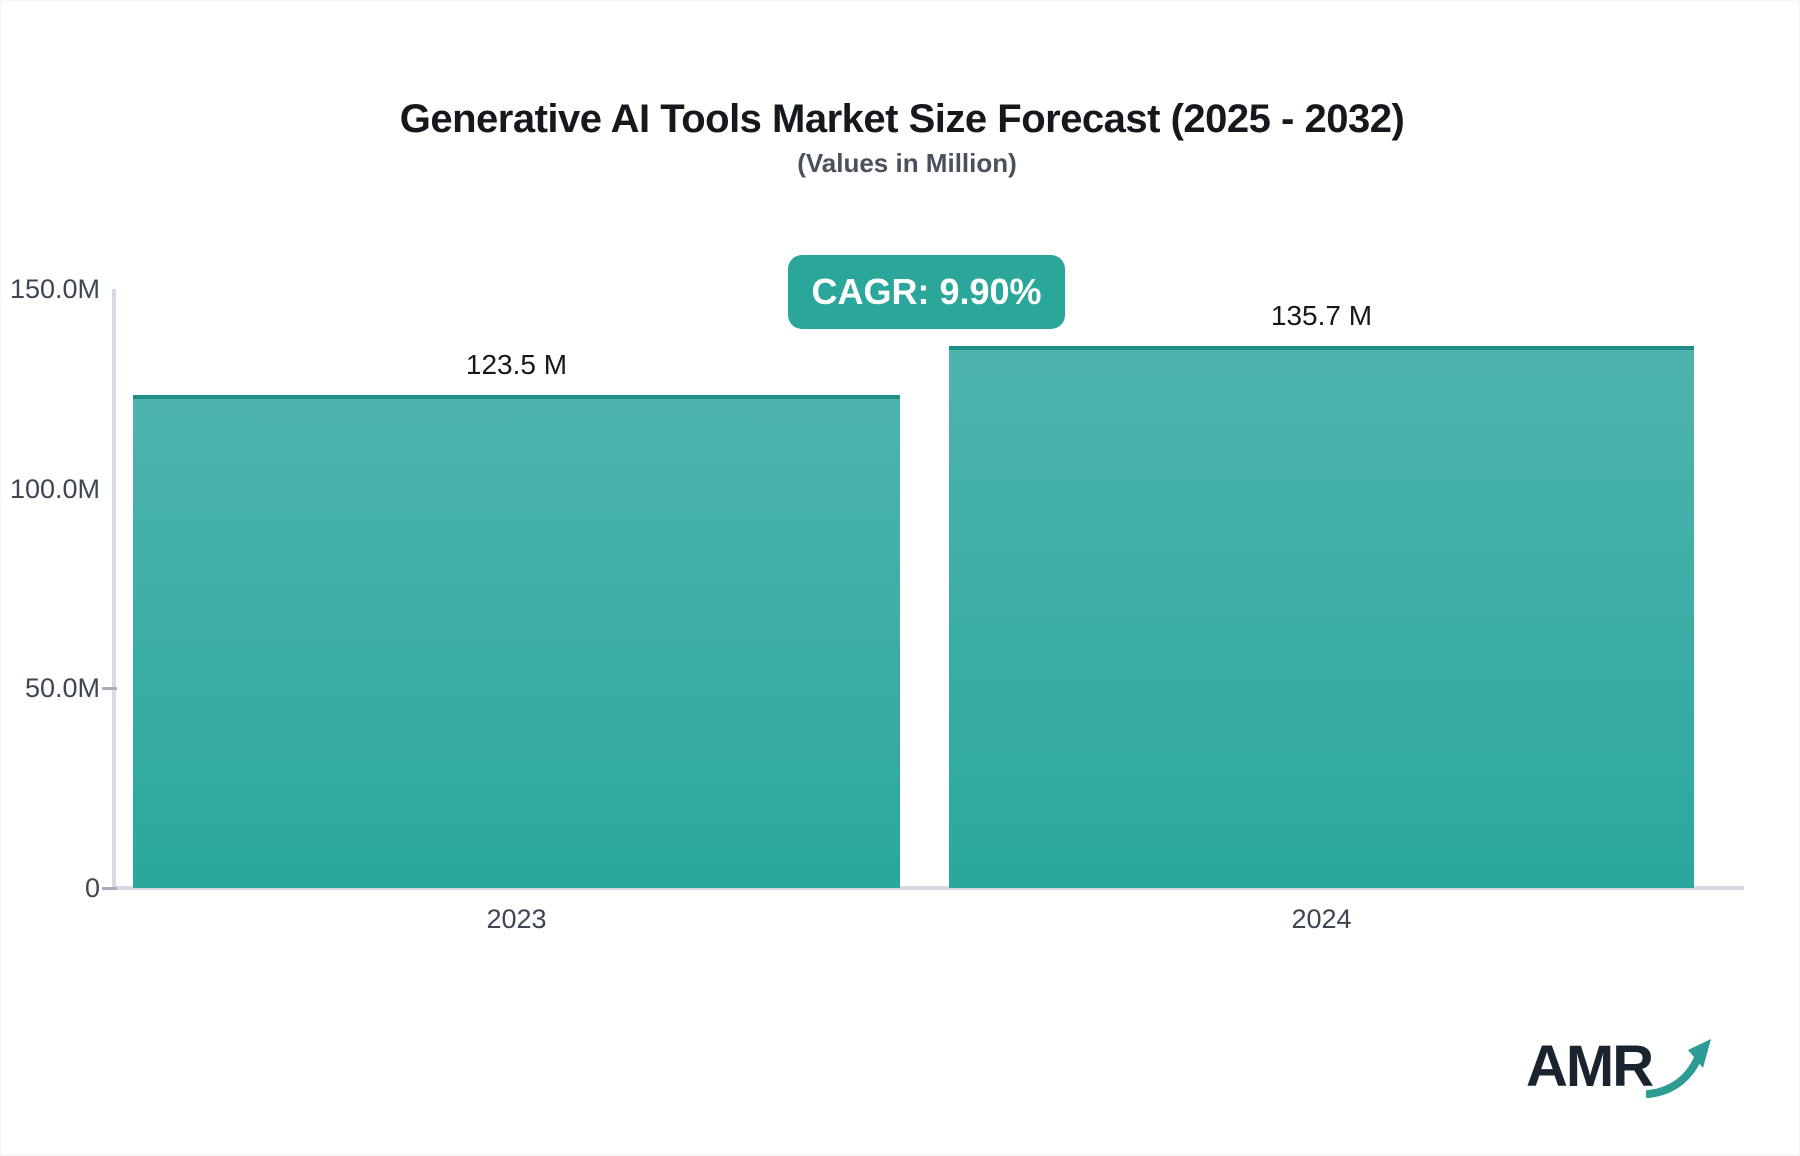  What do you see at coordinates (926, 292) in the screenshot?
I see `cagr-badge: CAGR: 9.90%` at bounding box center [926, 292].